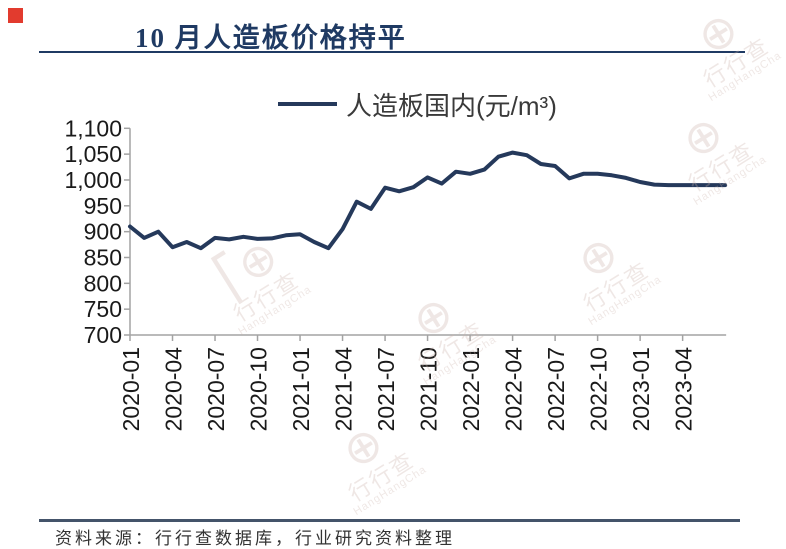 This screenshot has width=786, height=549. I want to click on y-axis-label: 850, so click(103, 257).